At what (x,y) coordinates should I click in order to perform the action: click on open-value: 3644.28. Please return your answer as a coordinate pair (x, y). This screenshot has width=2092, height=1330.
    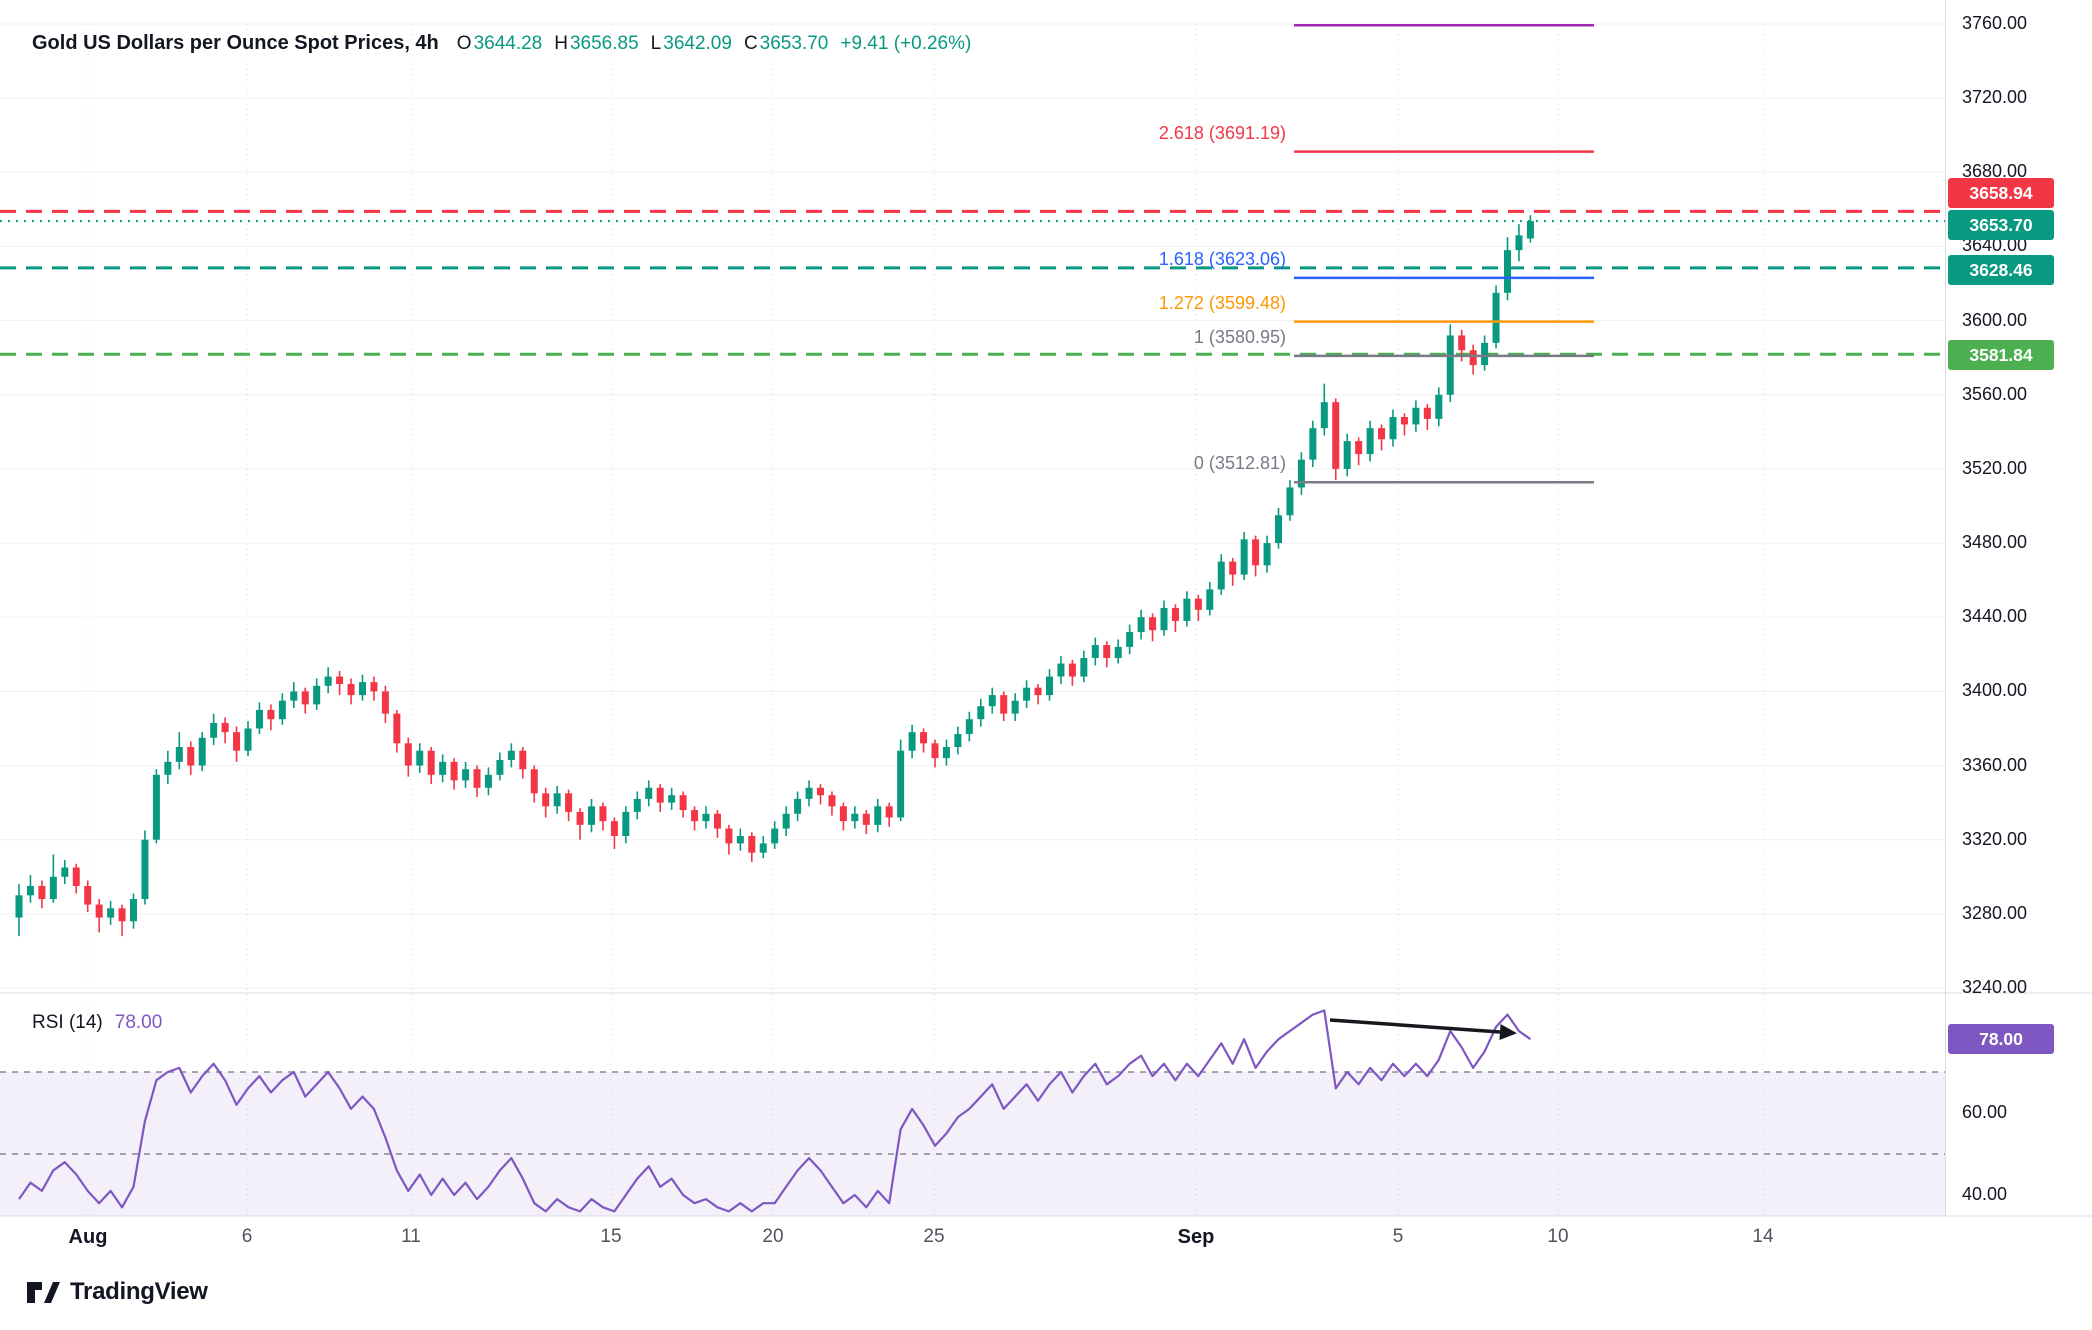
    Looking at the image, I should click on (508, 43).